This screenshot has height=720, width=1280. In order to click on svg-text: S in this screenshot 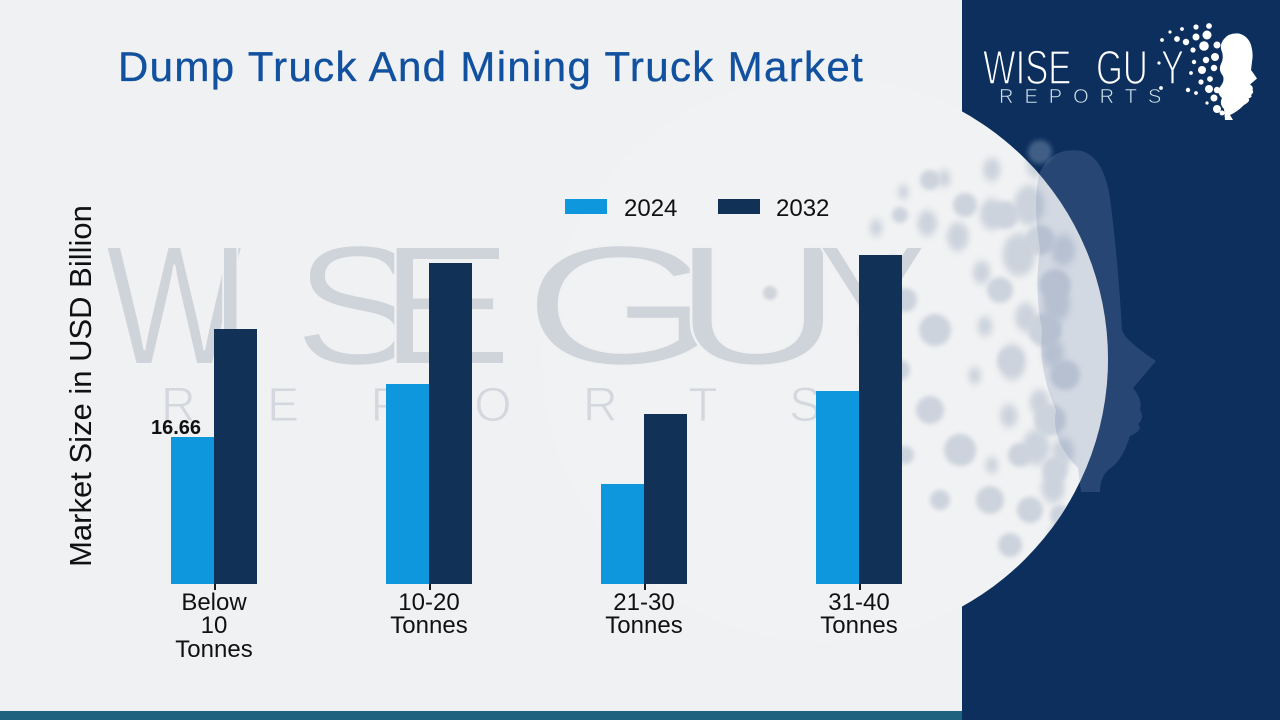, I will do `click(357, 305)`.